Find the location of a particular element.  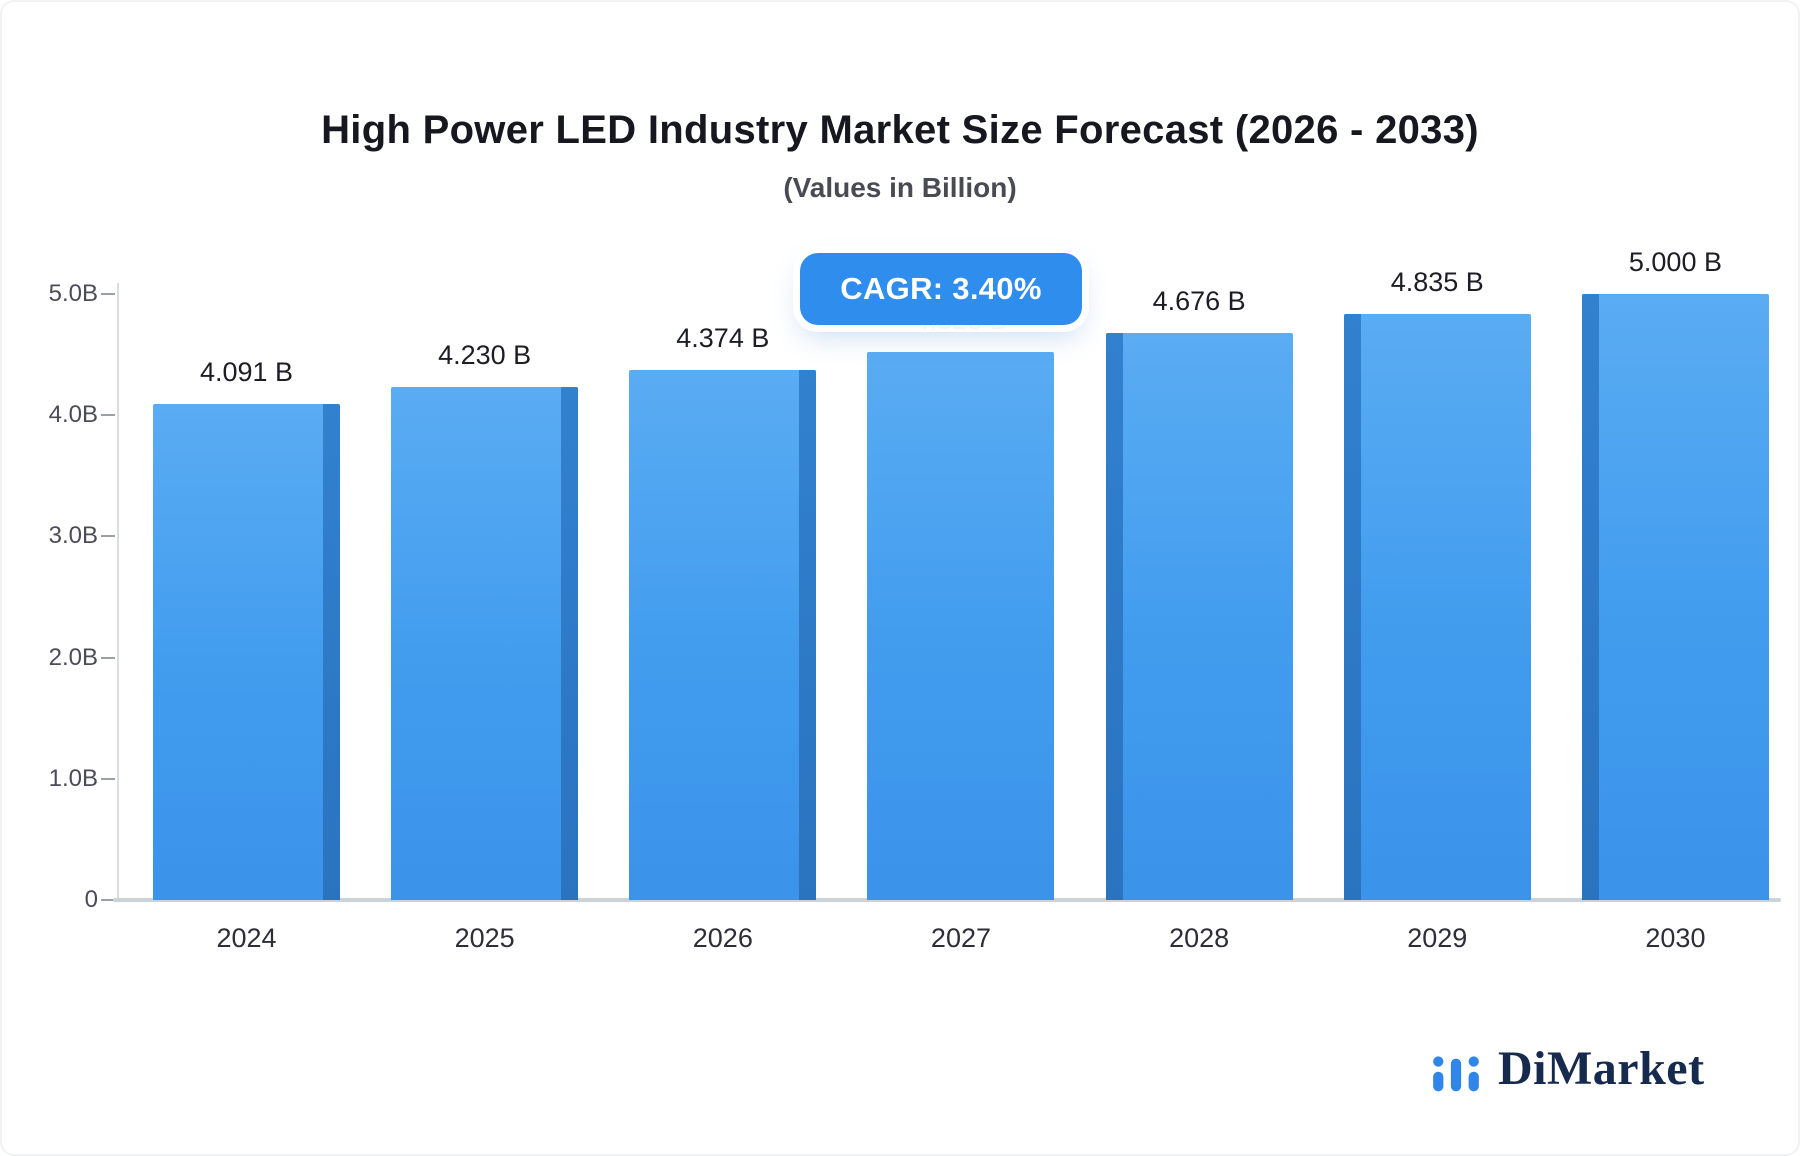

y-tick-label: 3.0B is located at coordinates (73, 535).